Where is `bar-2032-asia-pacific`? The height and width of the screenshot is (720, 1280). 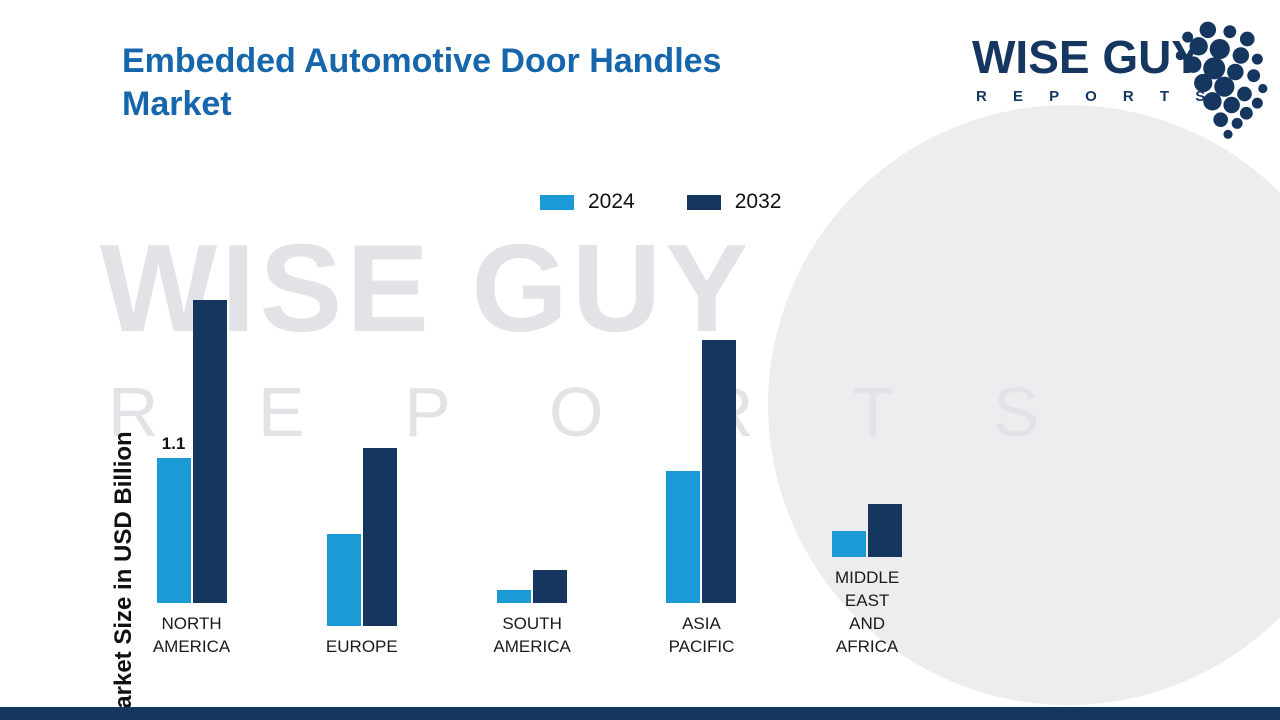
bar-2032-asia-pacific is located at coordinates (719, 471).